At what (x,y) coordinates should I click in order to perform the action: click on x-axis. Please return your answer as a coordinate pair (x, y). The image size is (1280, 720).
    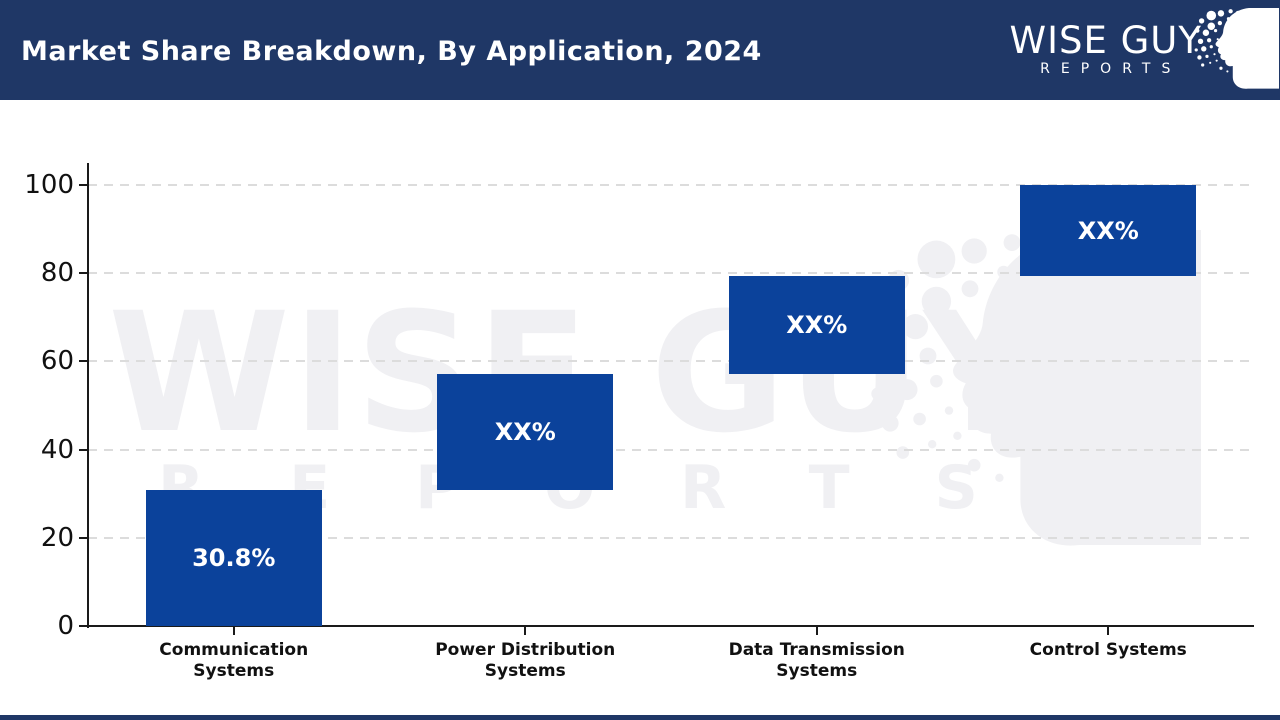
    Looking at the image, I should click on (670, 626).